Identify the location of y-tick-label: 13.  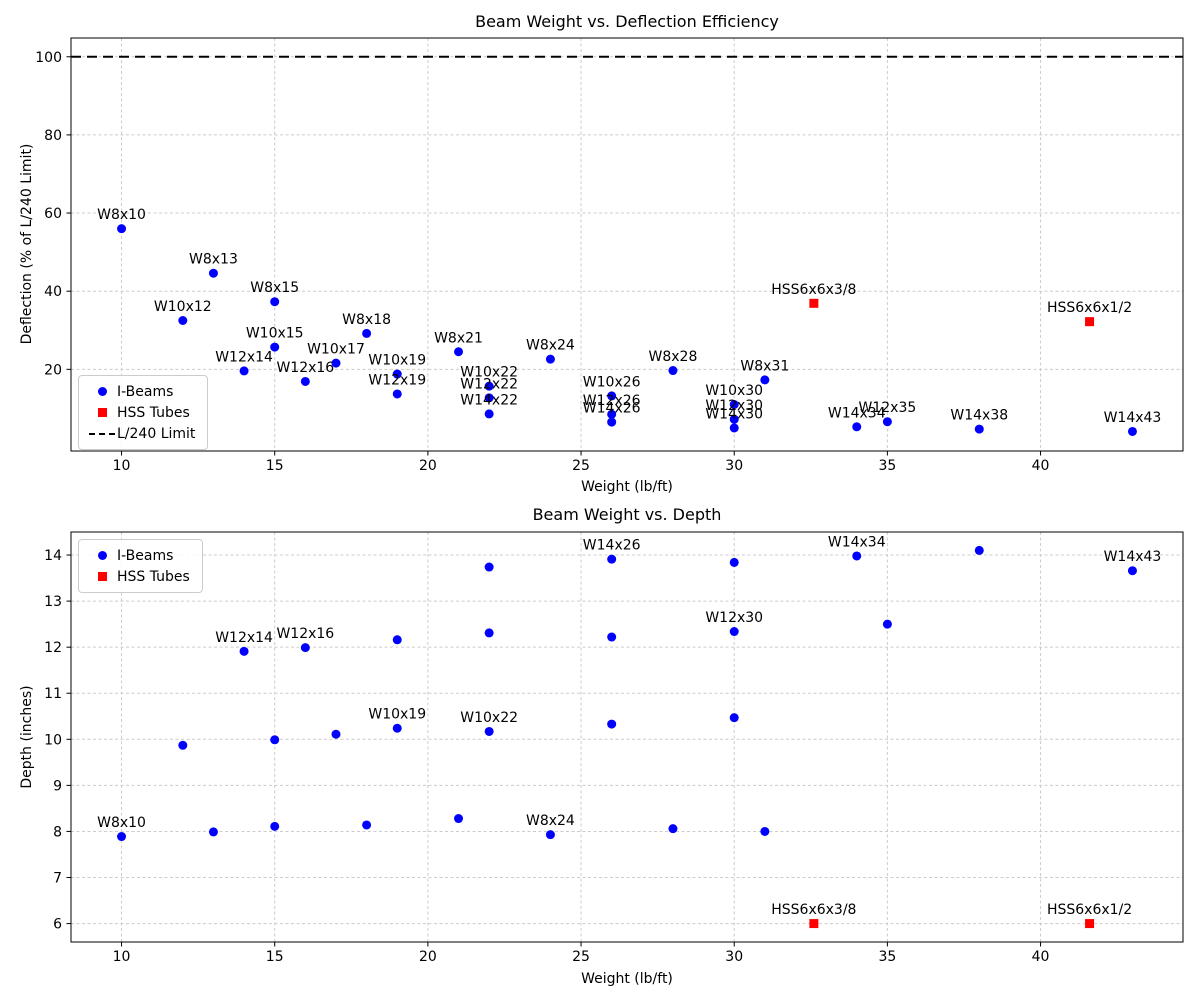
(53, 602).